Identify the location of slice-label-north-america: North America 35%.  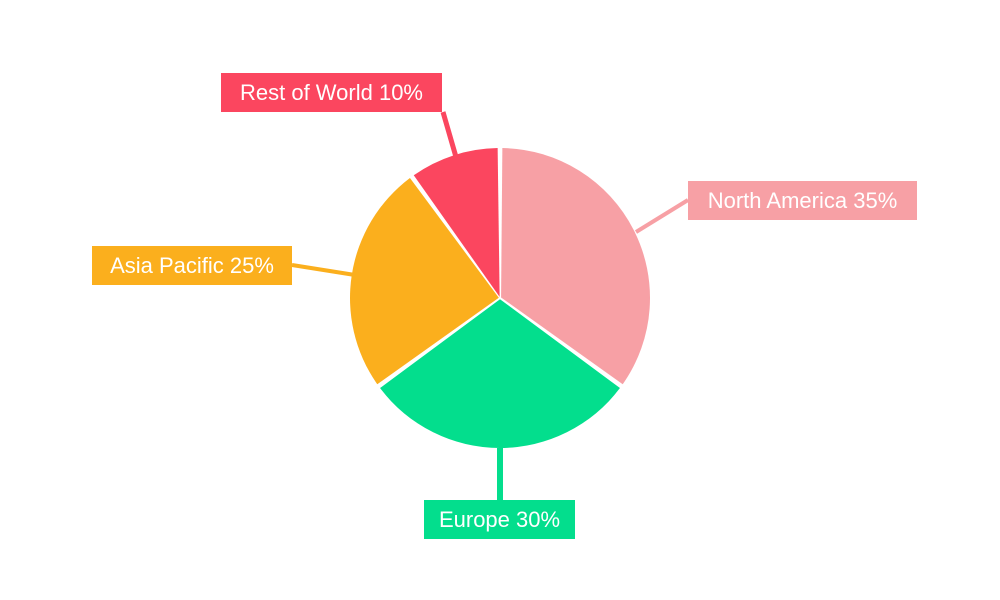
(802, 200).